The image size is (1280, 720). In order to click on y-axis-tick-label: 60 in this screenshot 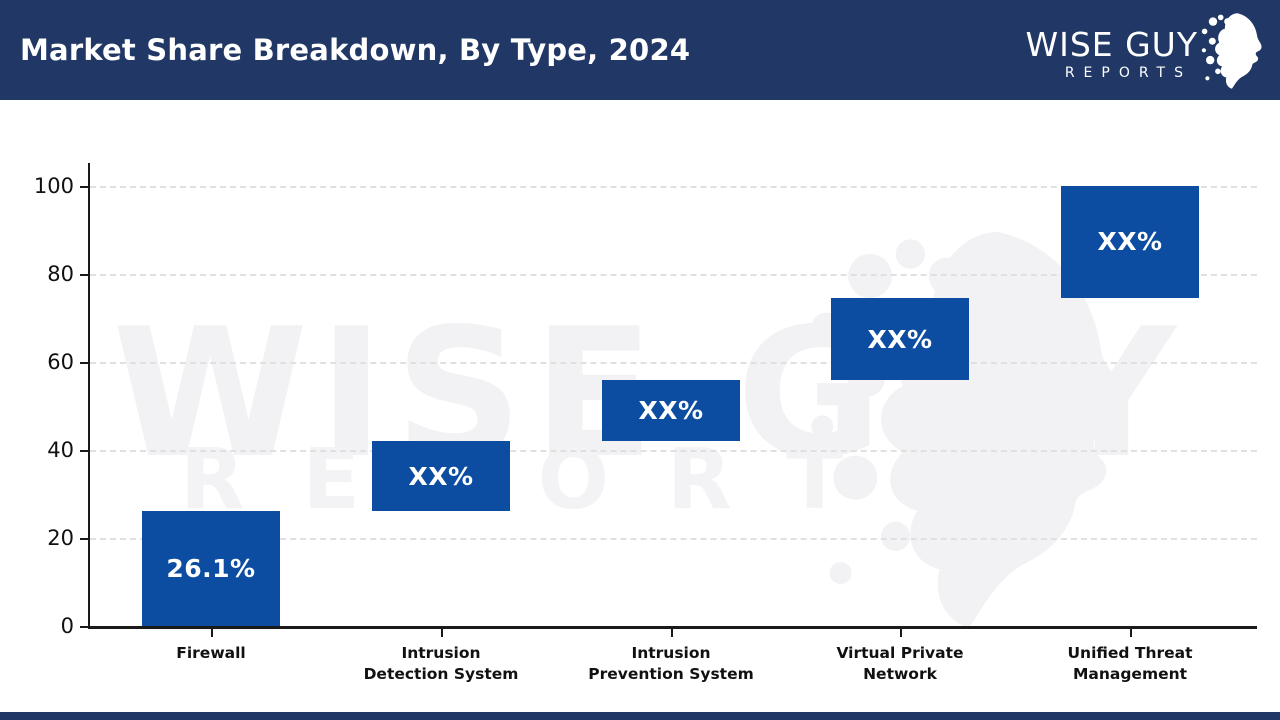, I will do `click(60, 362)`.